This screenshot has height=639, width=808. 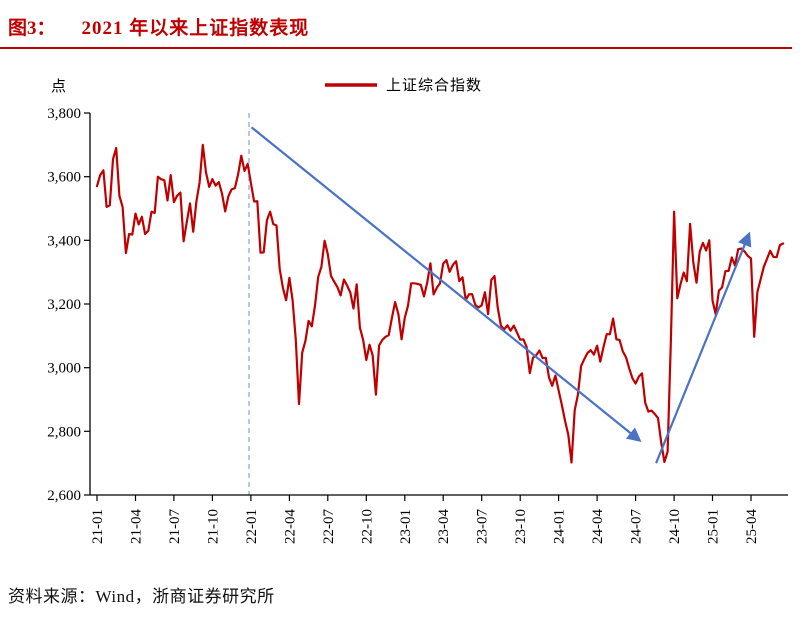 I want to click on source-note: 资料来源：Wind，浙商证券研究所, so click(x=141, y=596).